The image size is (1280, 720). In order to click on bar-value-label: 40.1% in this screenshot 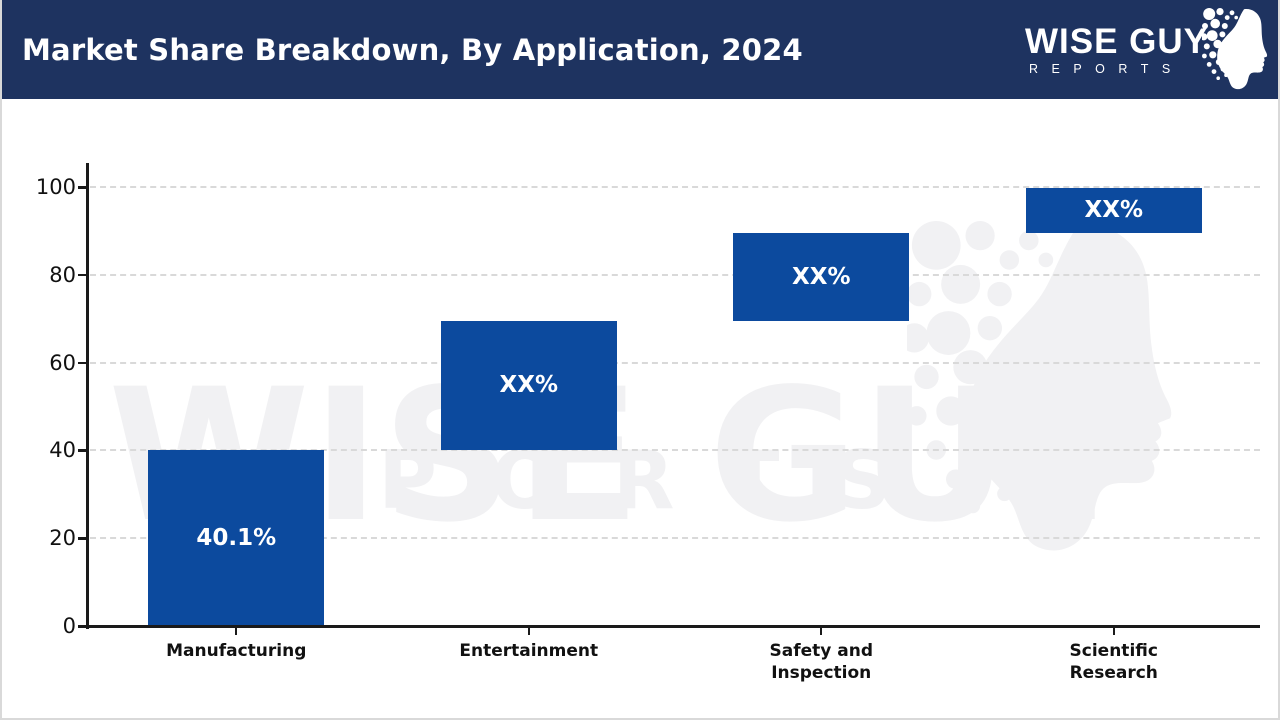, I will do `click(236, 537)`.